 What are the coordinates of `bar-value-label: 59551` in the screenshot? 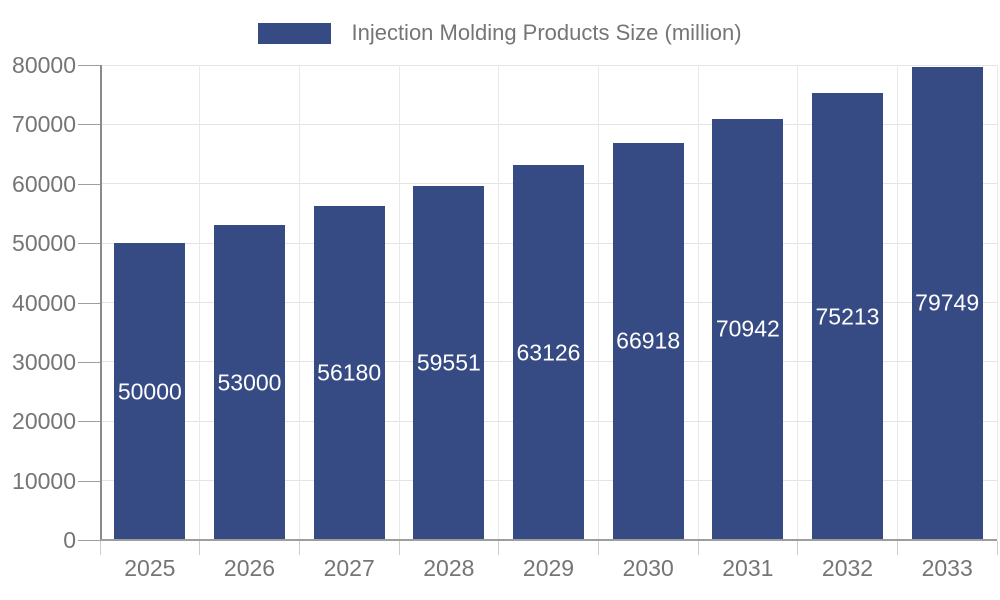 It's located at (448, 362).